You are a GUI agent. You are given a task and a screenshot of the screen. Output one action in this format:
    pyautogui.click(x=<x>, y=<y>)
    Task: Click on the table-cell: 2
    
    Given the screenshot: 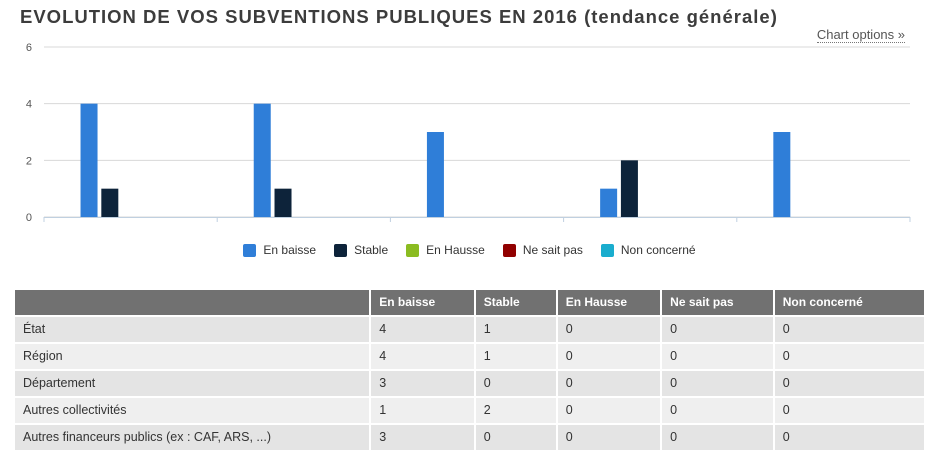 What is the action you would take?
    pyautogui.click(x=515, y=410)
    